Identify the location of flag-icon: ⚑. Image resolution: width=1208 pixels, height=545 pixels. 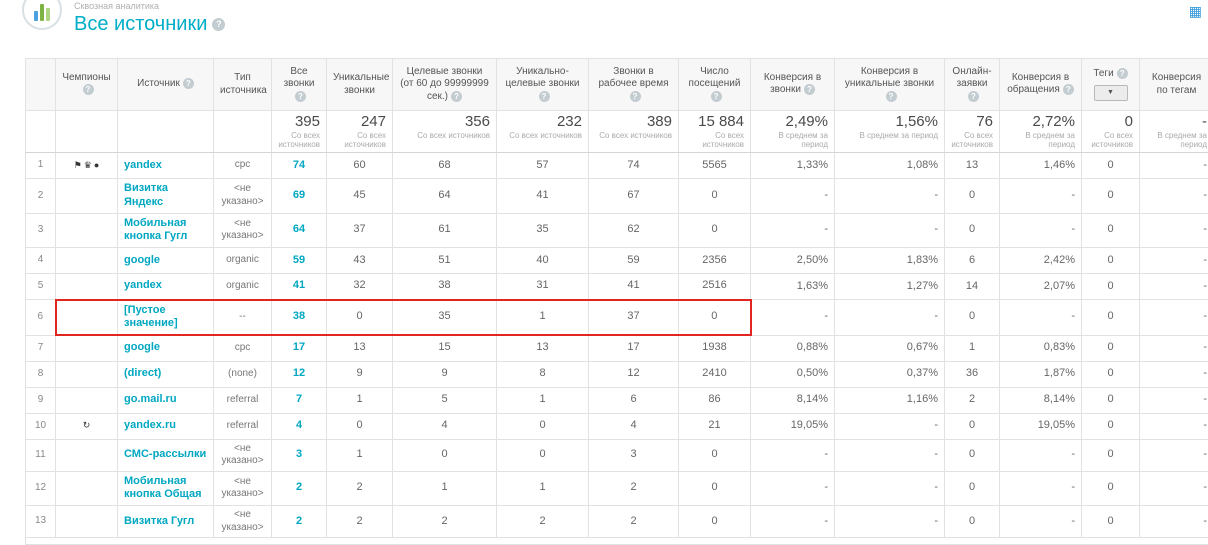
(78, 165).